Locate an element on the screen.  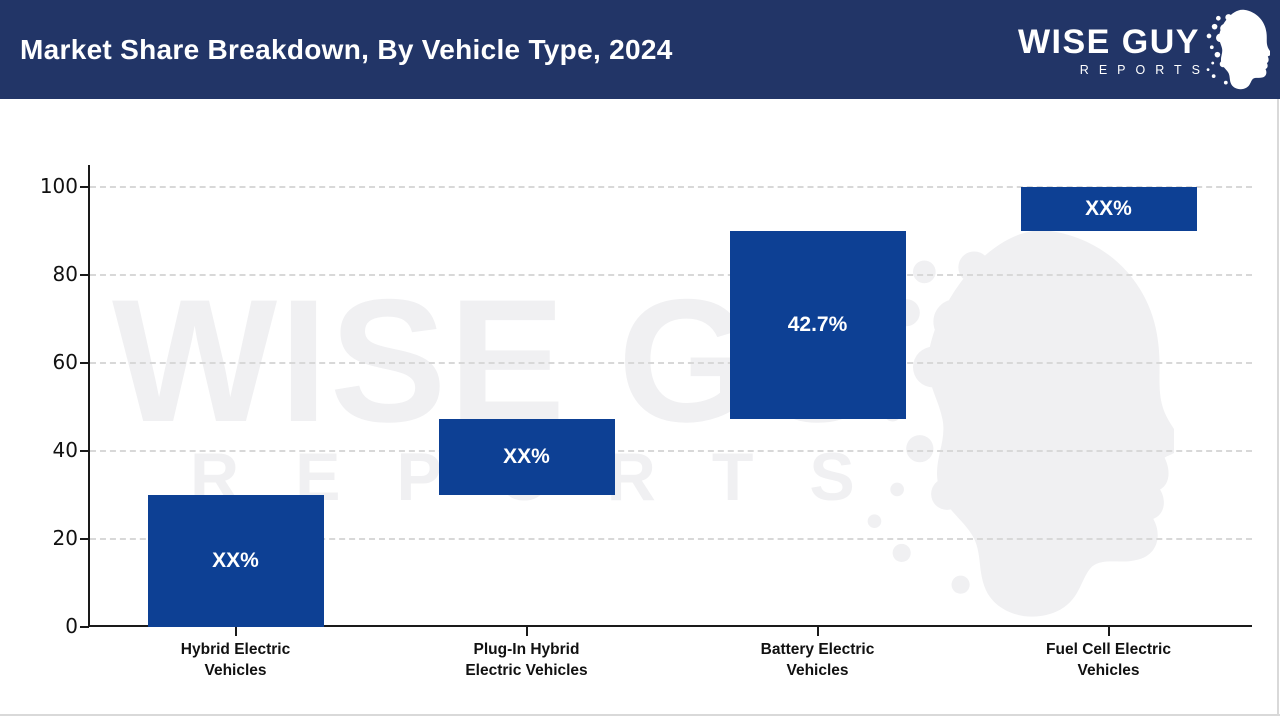
category-label-line: Fuel Cell Electric is located at coordinates (1108, 649).